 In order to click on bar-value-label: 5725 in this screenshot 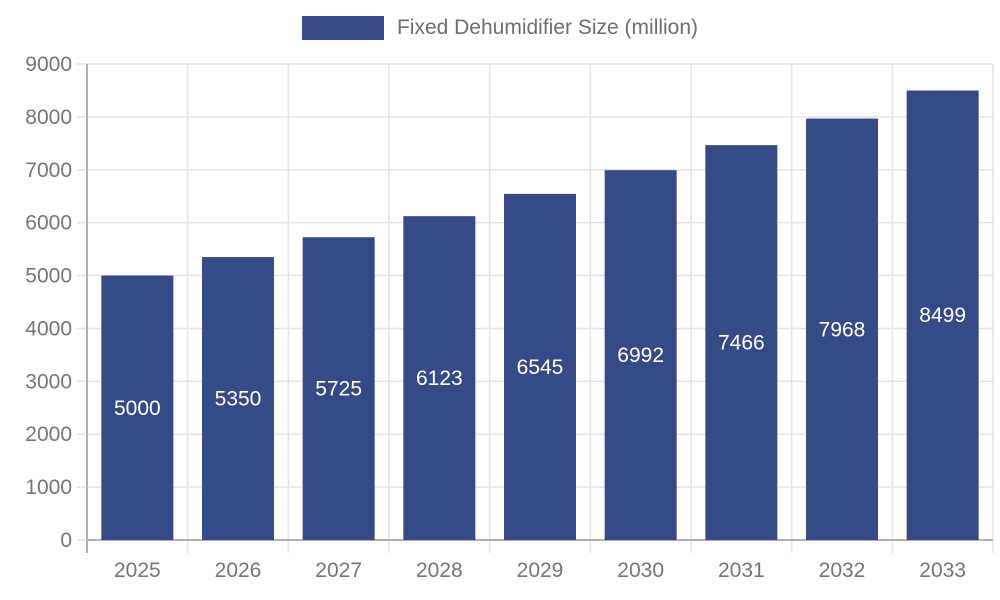, I will do `click(338, 389)`.